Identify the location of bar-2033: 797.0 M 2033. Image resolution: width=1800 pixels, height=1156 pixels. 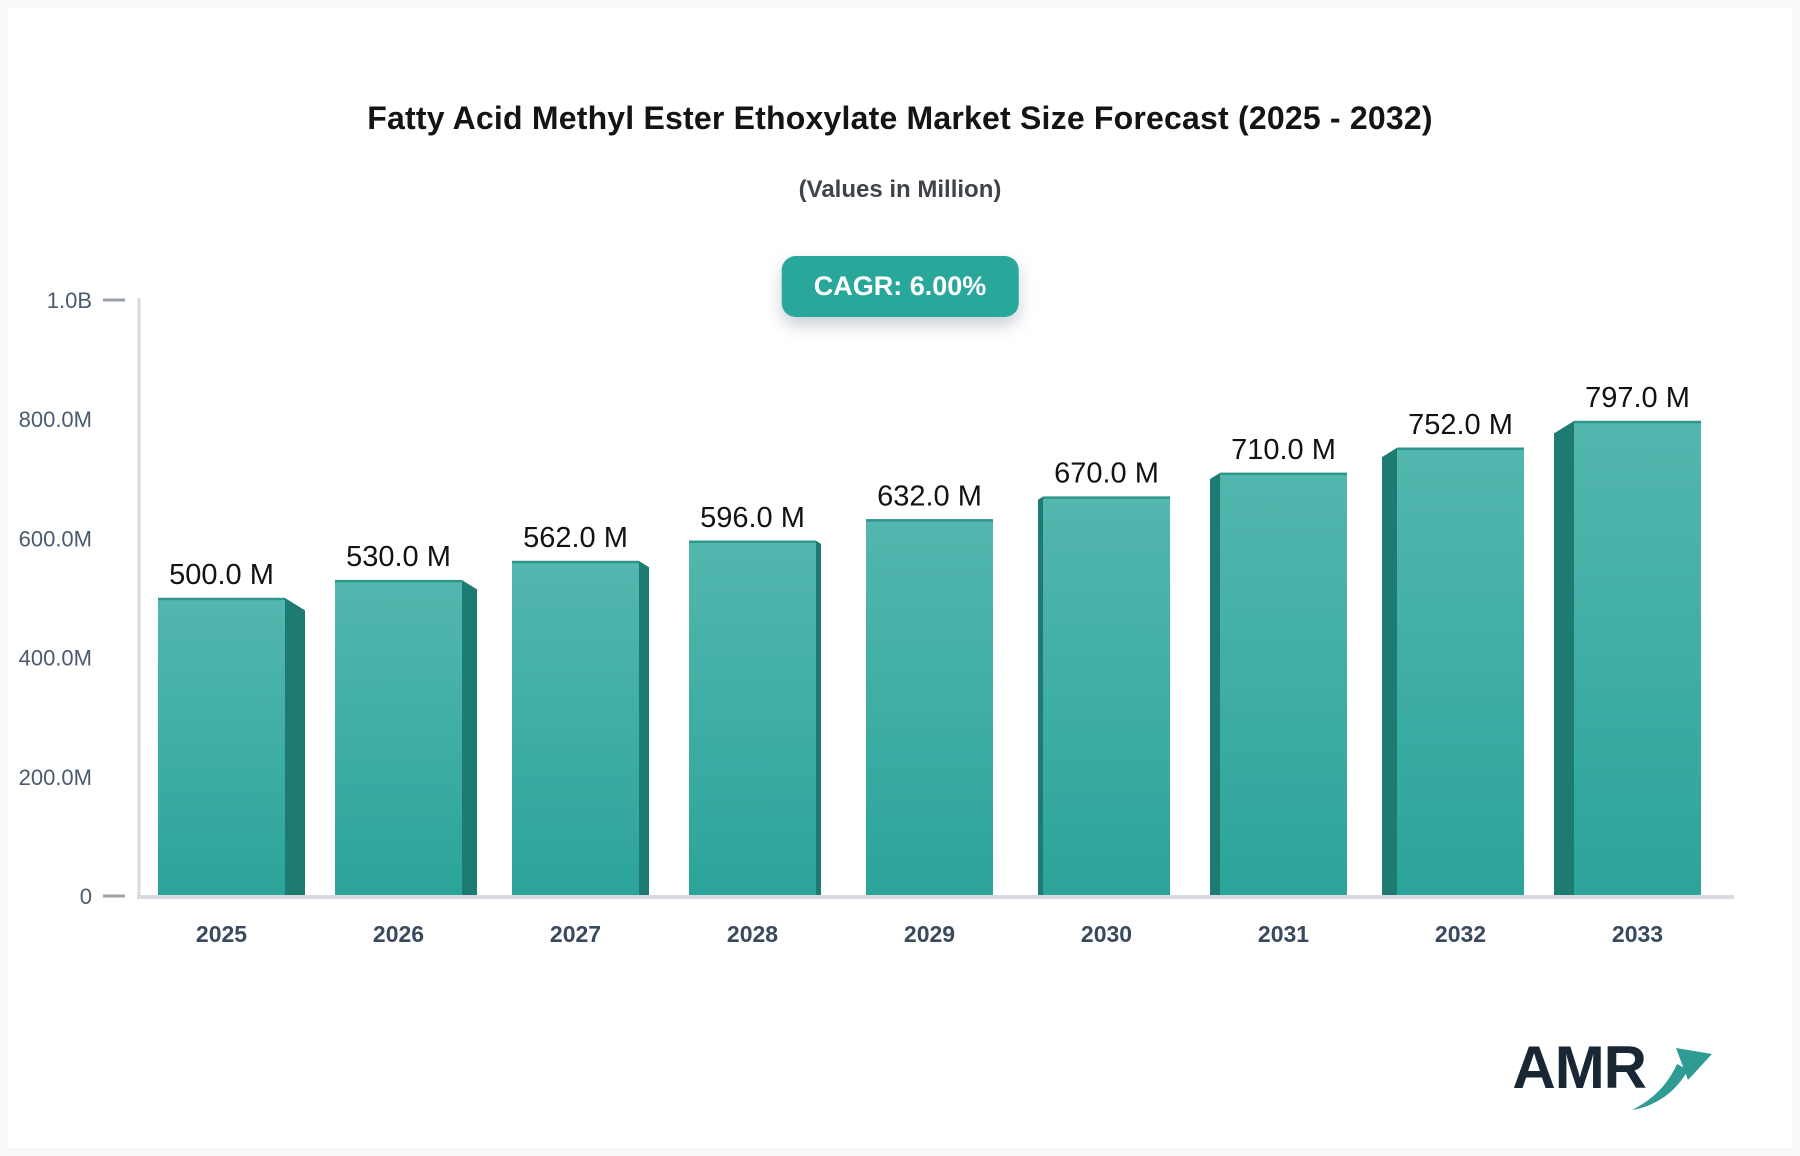
(1627, 664).